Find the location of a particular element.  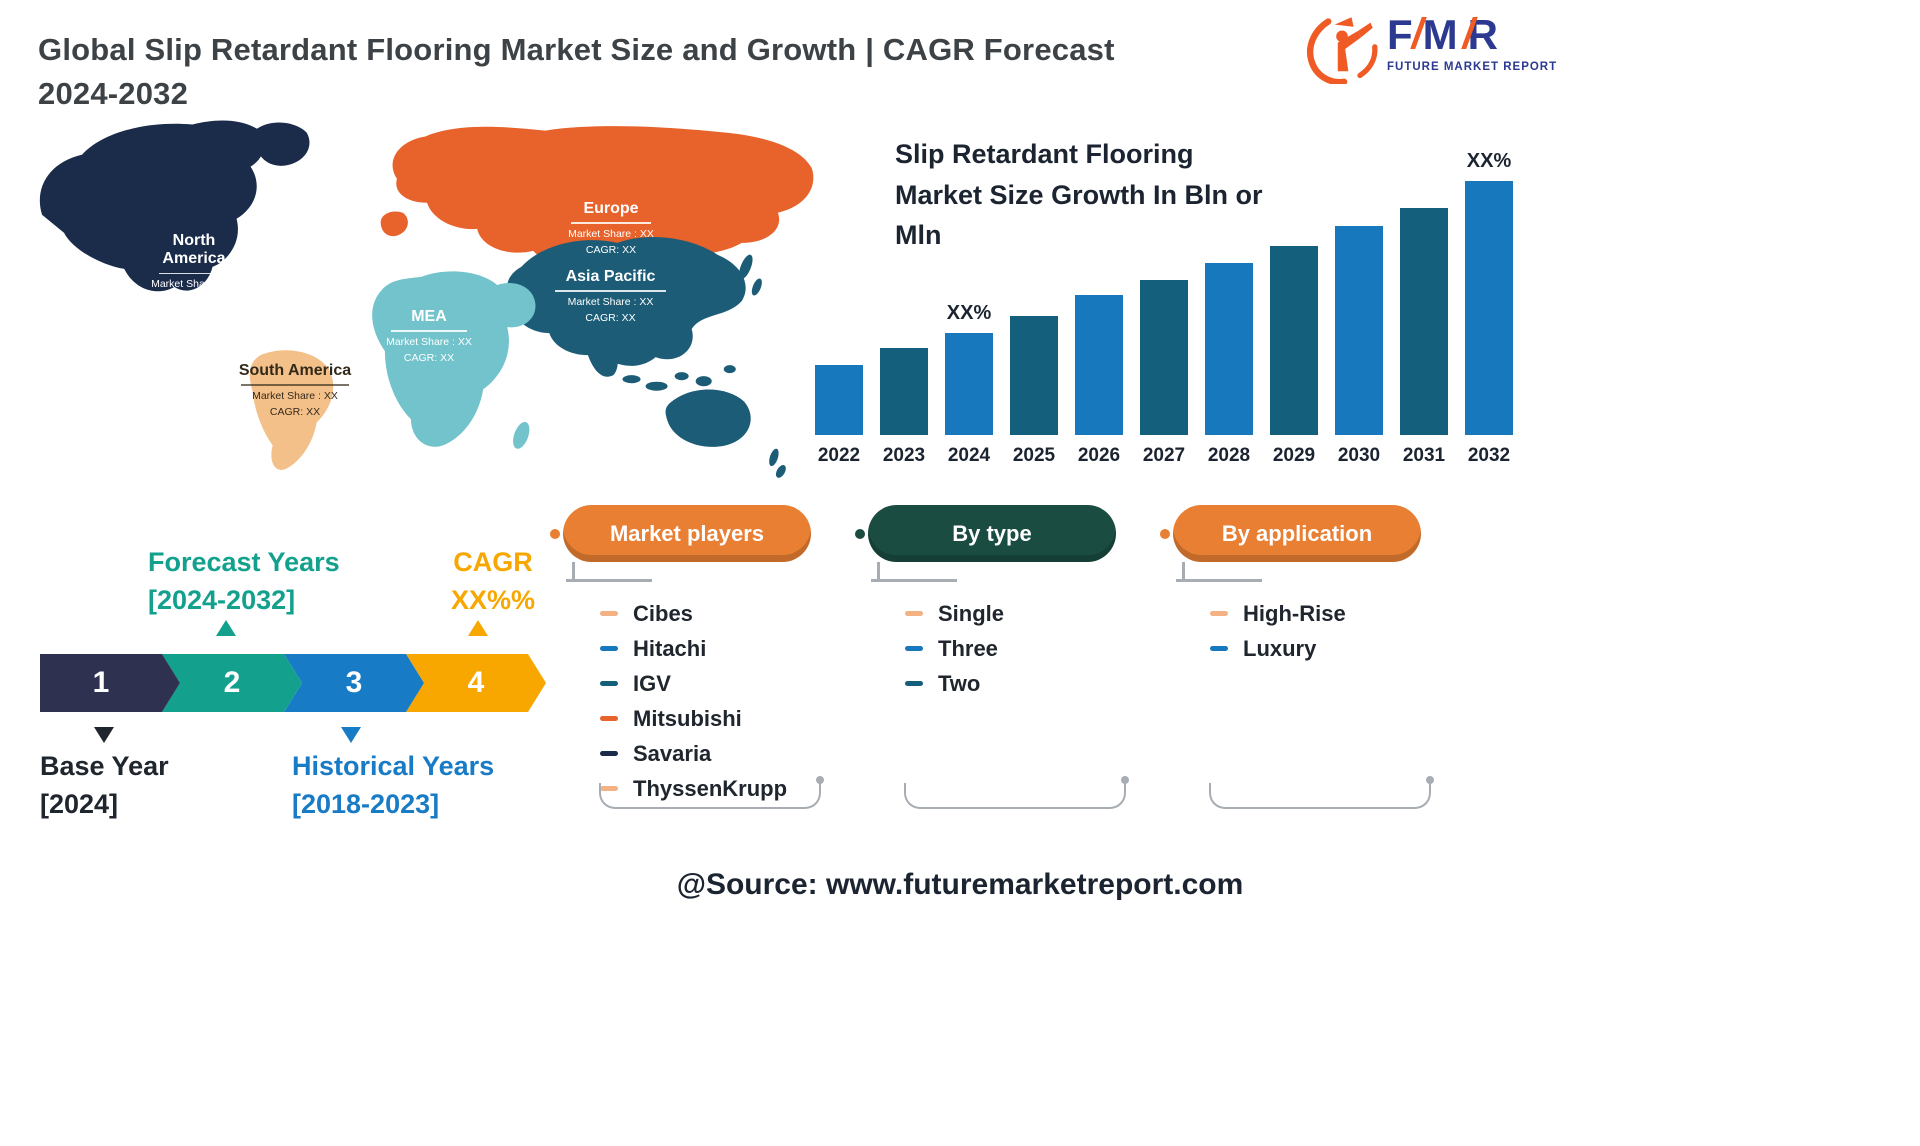

base-year-text: Base Year is located at coordinates (104, 766).